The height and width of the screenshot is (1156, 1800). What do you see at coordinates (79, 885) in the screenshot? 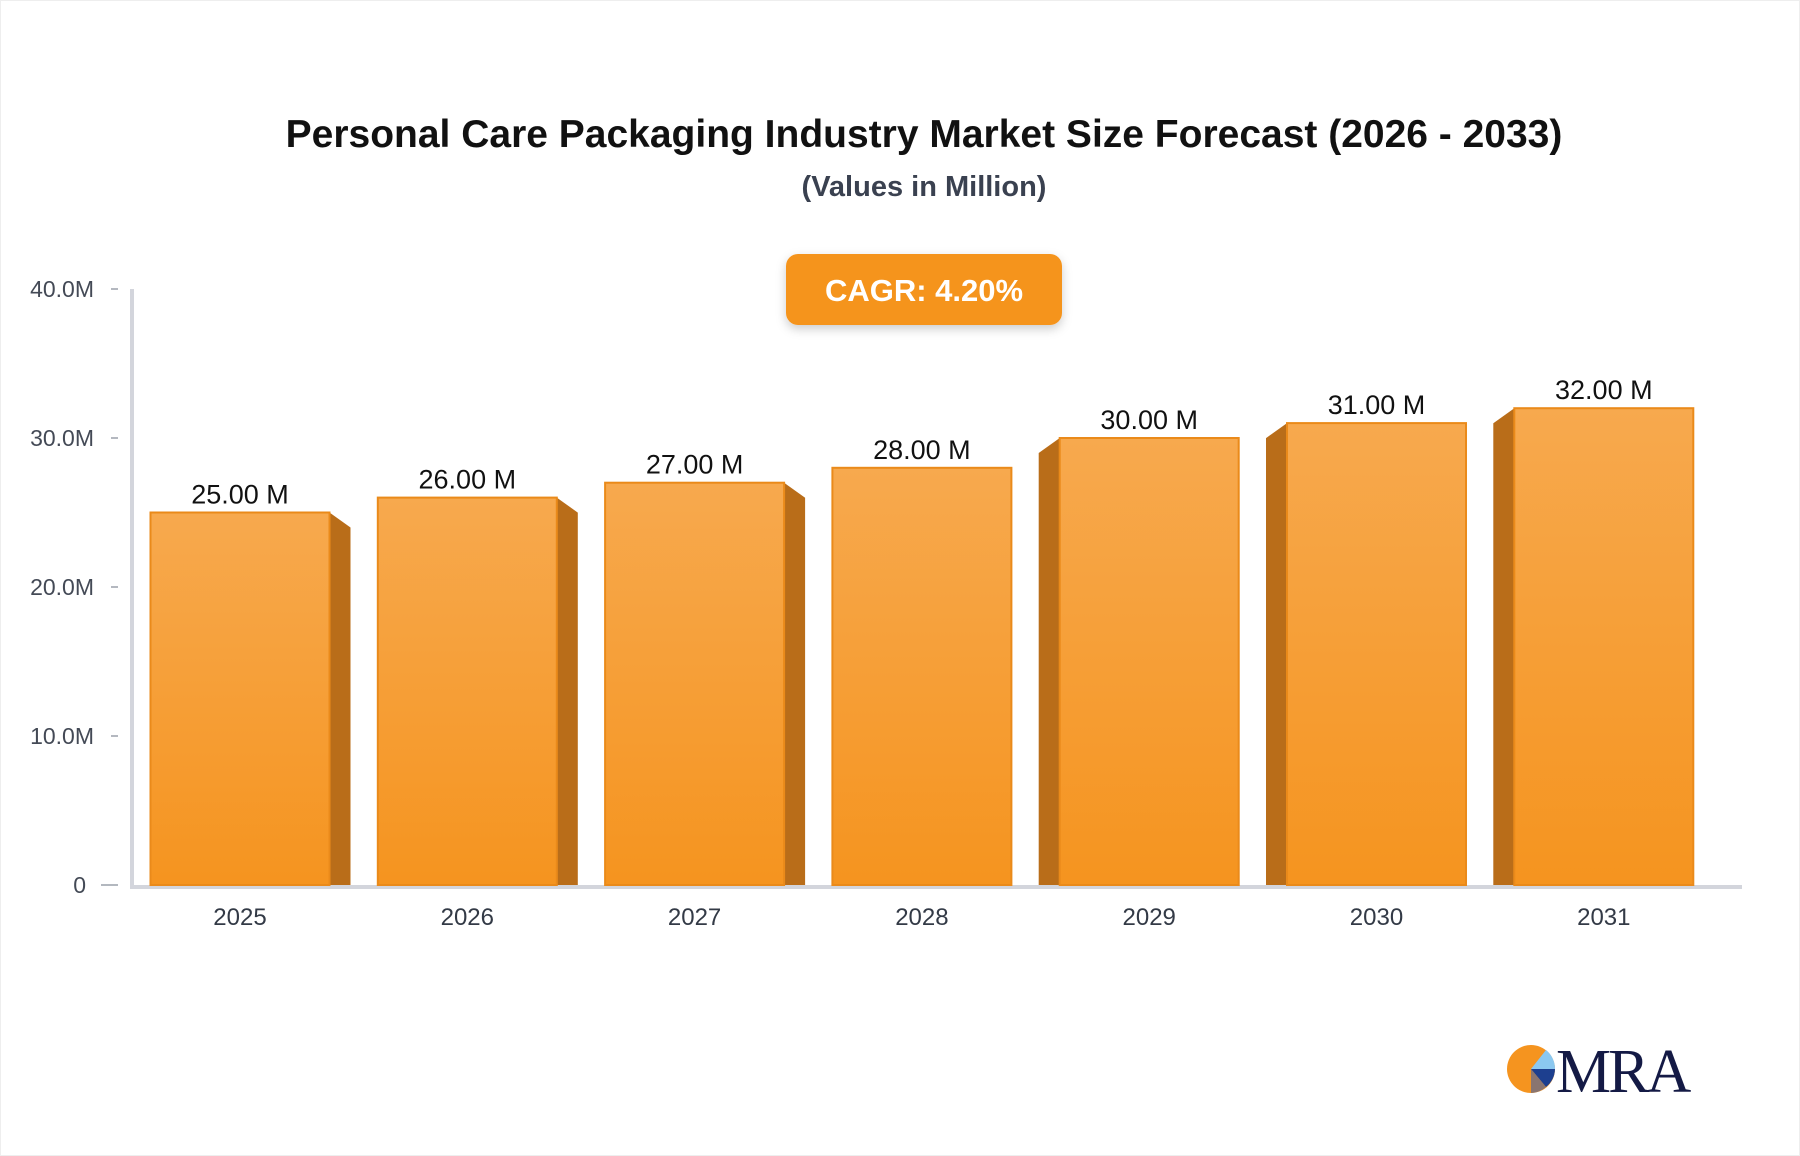
I see `y-tick-label: 0` at bounding box center [79, 885].